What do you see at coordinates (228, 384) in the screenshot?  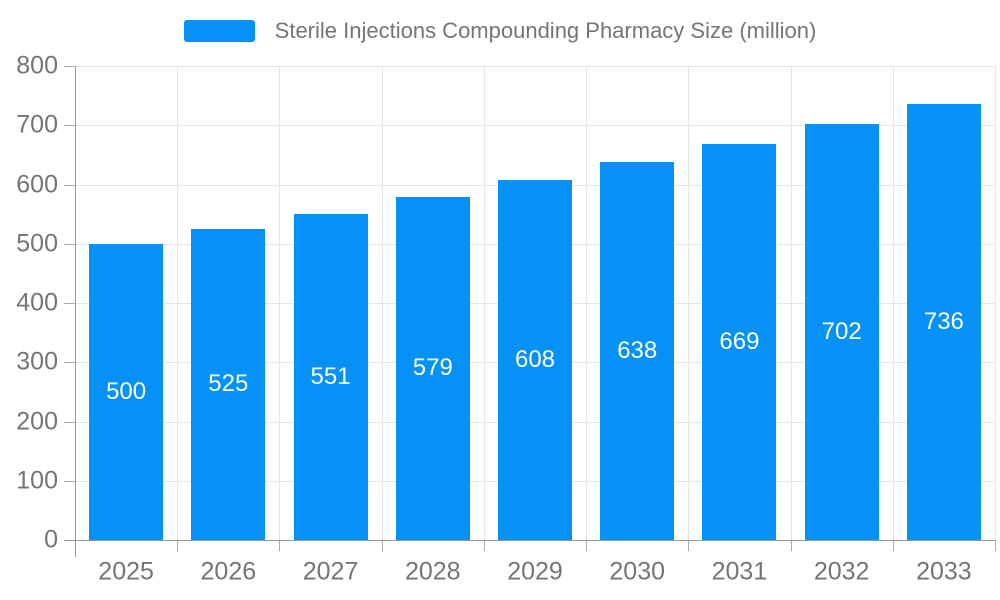 I see `bar-2026` at bounding box center [228, 384].